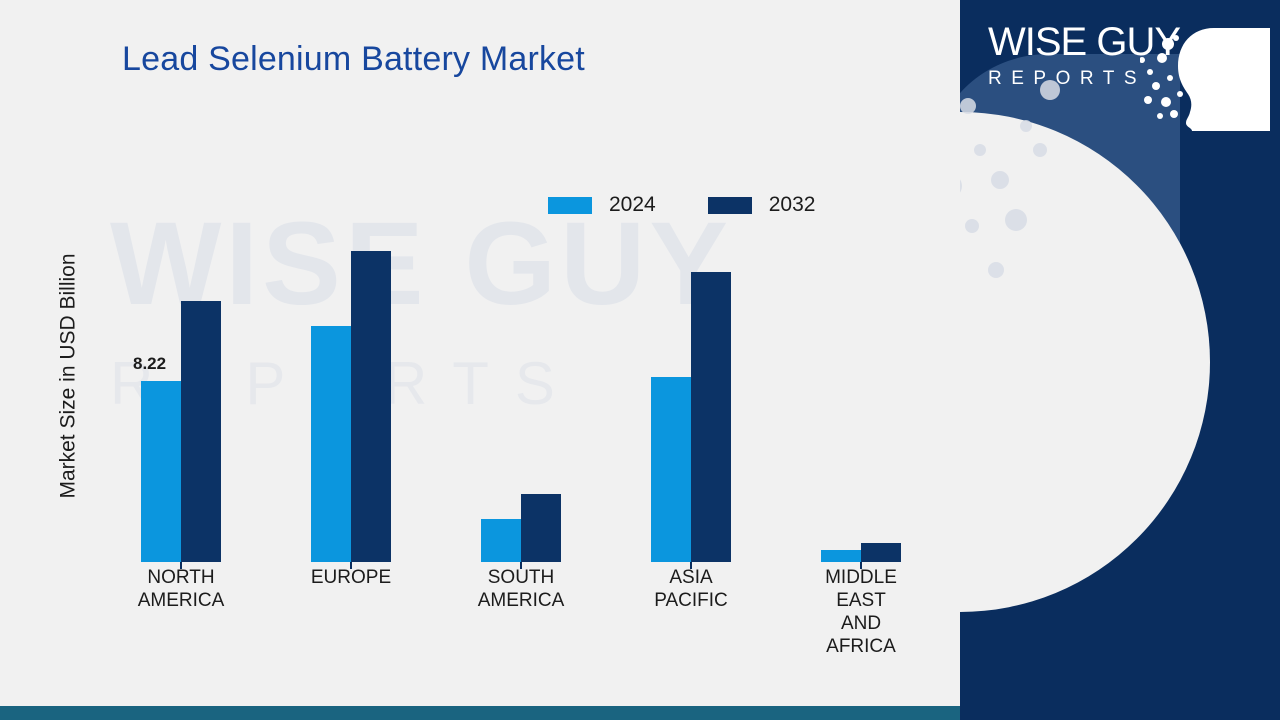  Describe the element at coordinates (1010, 179) in the screenshot. I see `molecule-dots-pattern` at that location.